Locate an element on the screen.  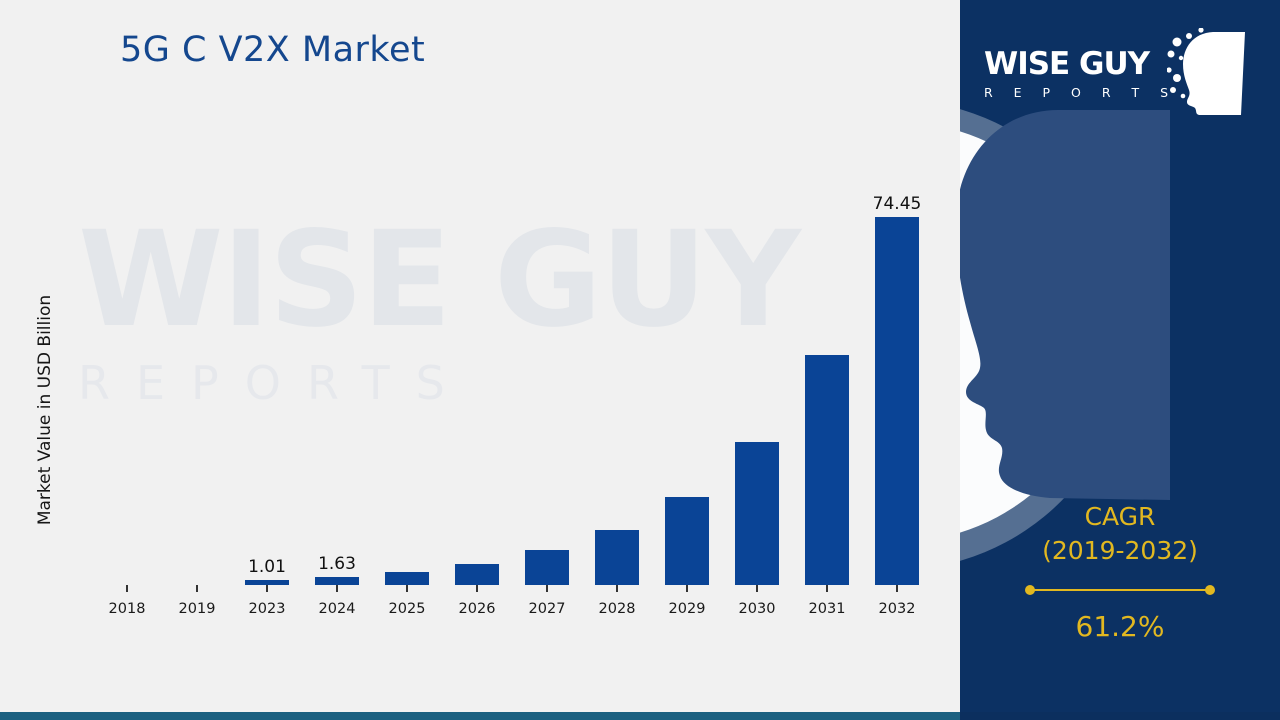
bar-group: 2026 is located at coordinates (477, 383).